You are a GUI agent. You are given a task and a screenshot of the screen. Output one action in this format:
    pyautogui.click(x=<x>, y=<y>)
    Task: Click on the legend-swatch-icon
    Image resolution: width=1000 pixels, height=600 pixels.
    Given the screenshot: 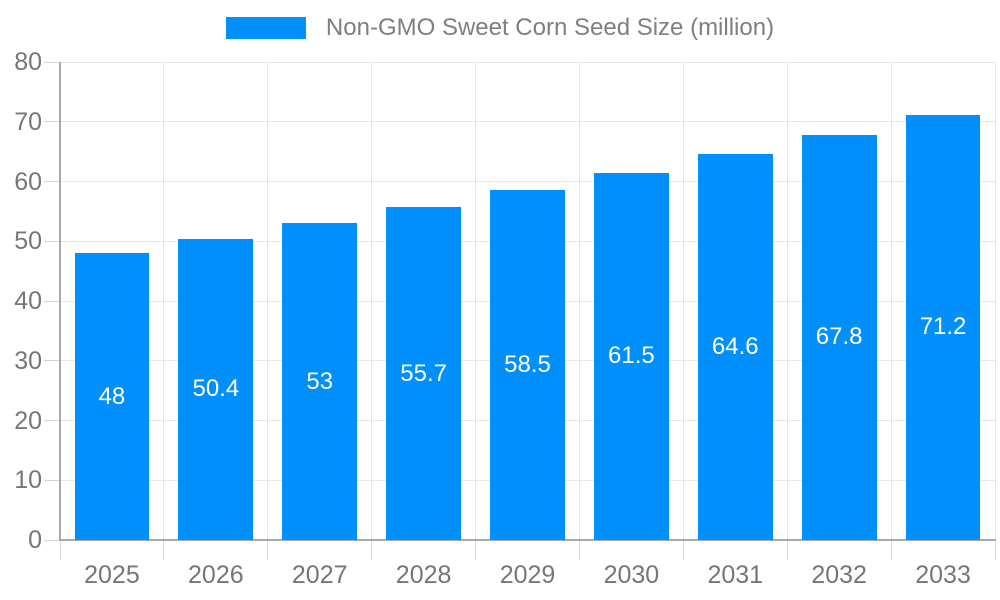 What is the action you would take?
    pyautogui.click(x=265, y=28)
    